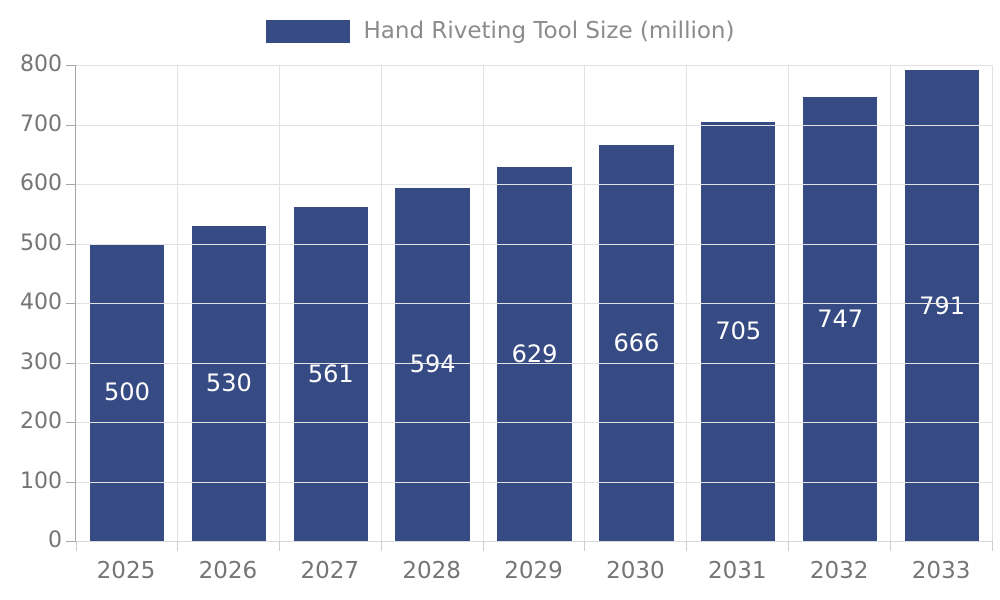 This screenshot has width=1000, height=600. I want to click on y-axis-label: 200, so click(41, 421).